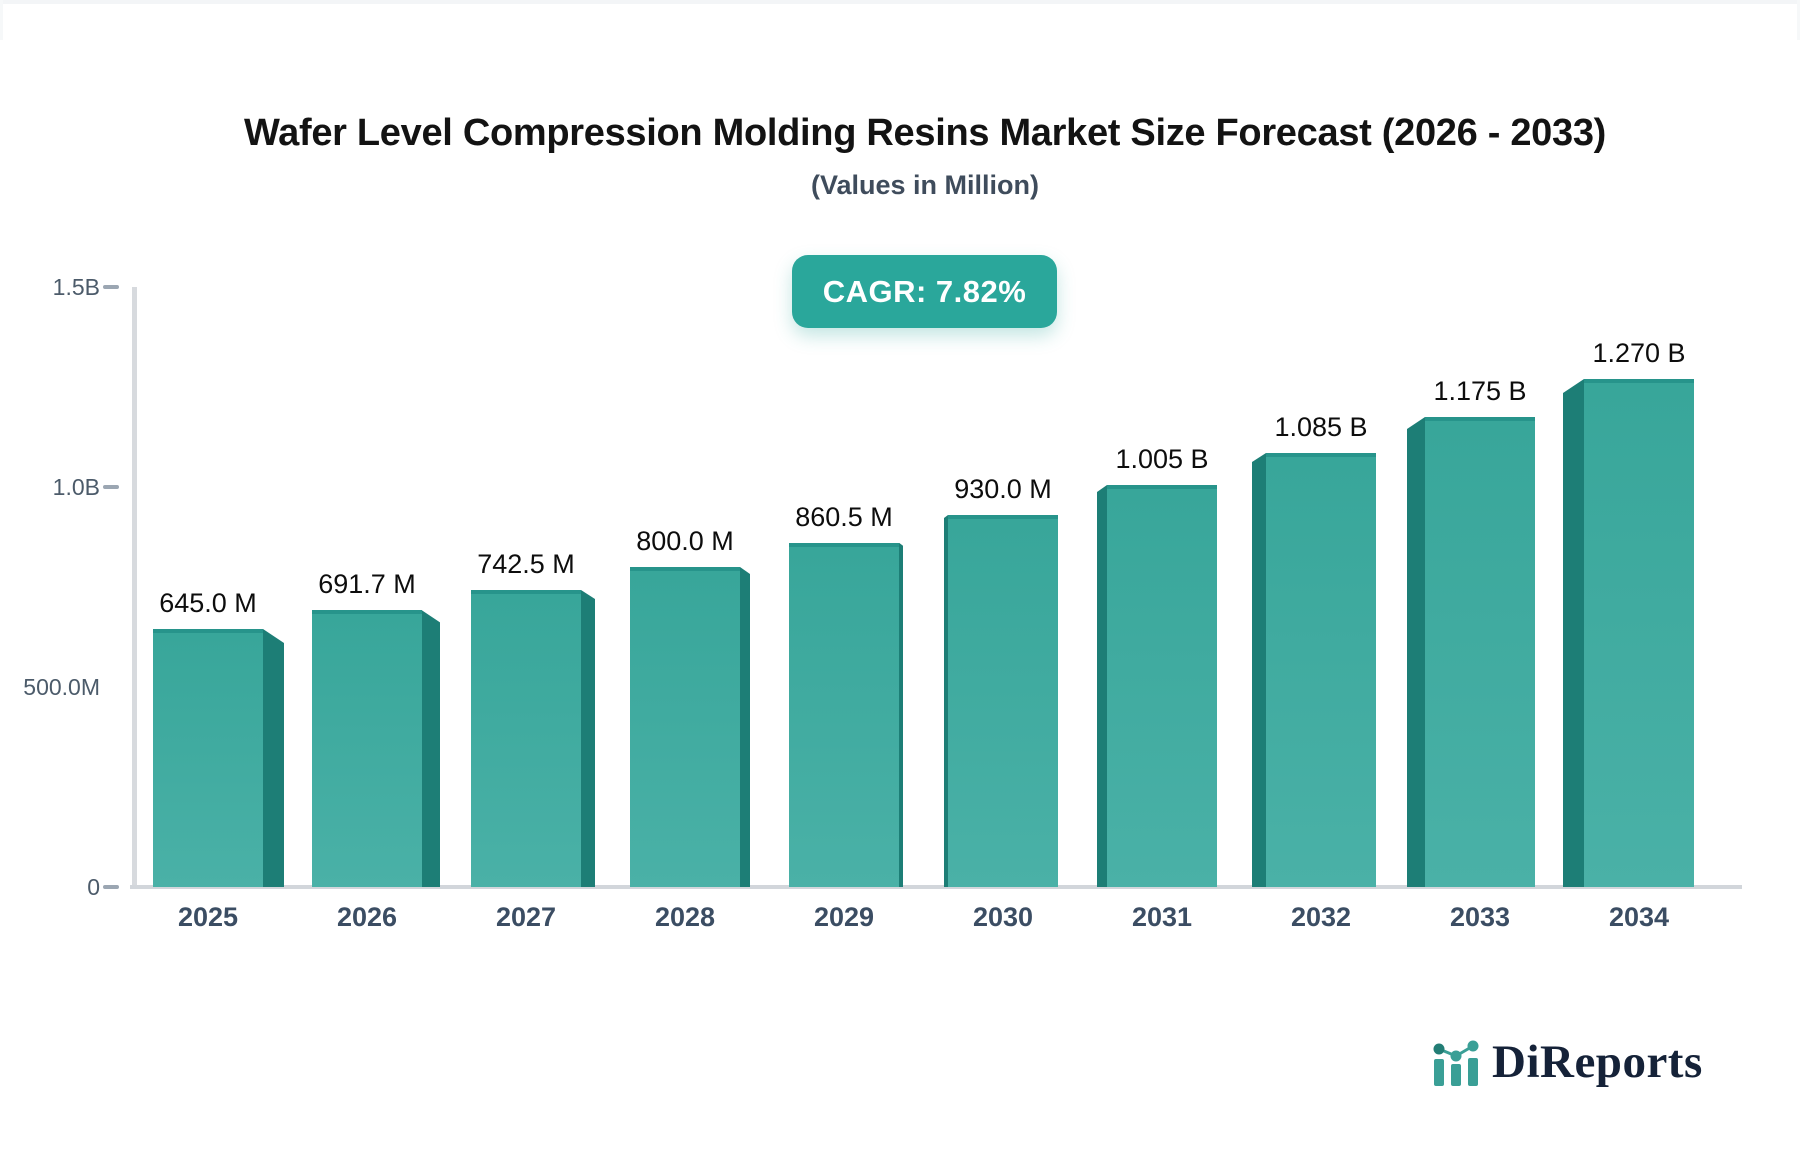  Describe the element at coordinates (1003, 701) in the screenshot. I see `bar-2030` at that location.